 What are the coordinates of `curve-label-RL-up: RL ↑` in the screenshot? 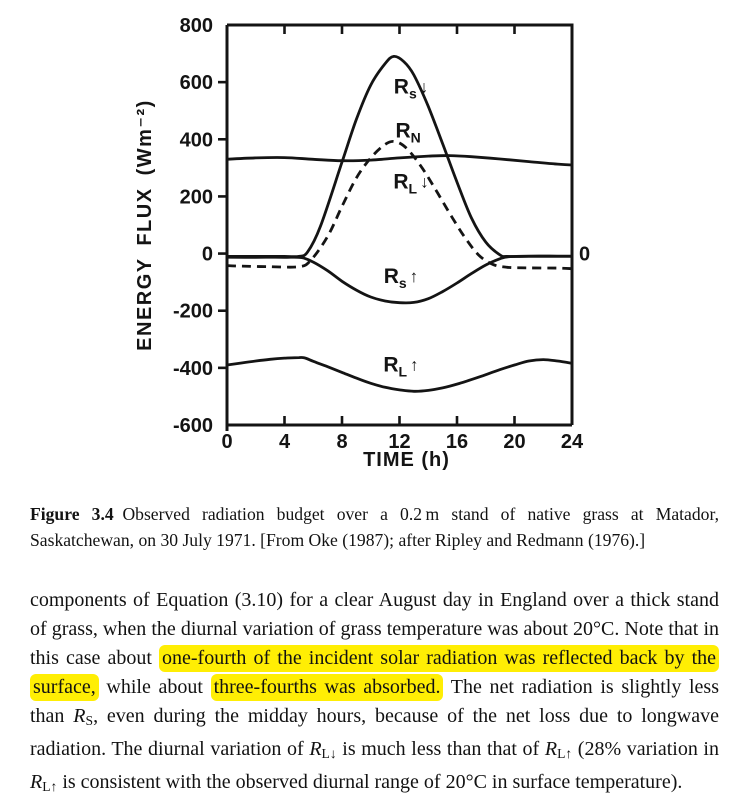 It's located at (400, 366).